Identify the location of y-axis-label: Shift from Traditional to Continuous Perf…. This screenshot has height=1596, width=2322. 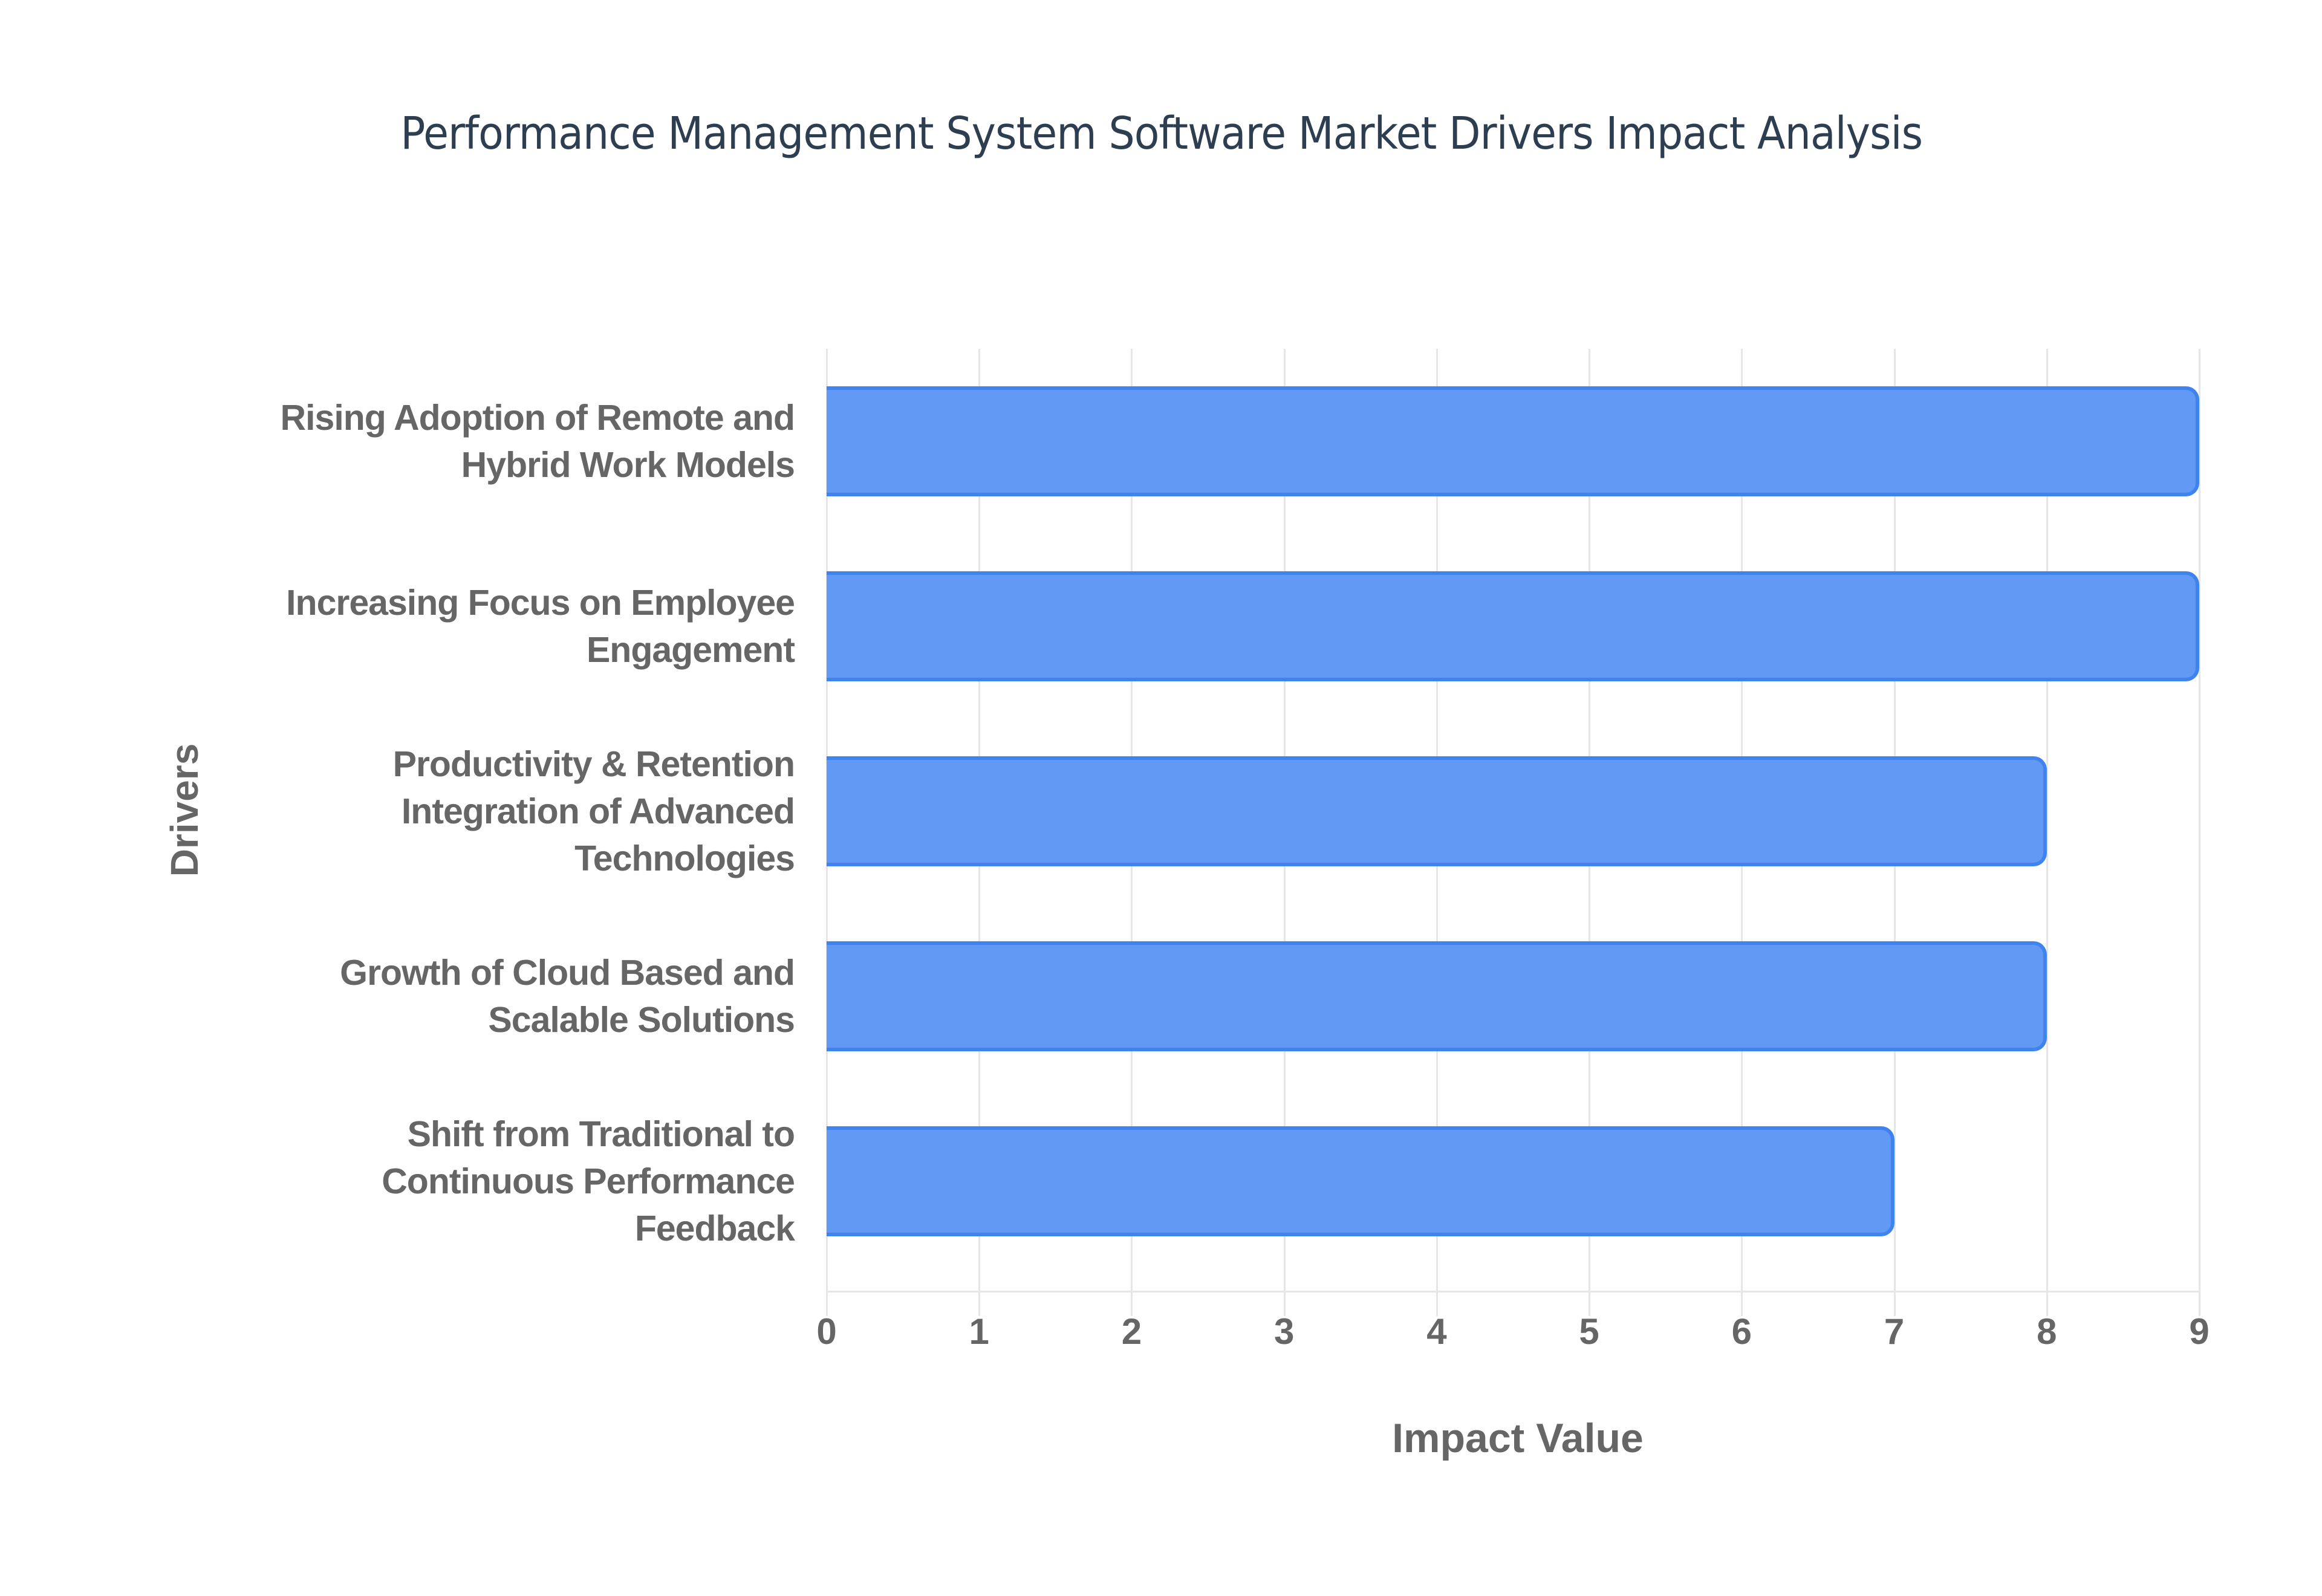
(588, 1181).